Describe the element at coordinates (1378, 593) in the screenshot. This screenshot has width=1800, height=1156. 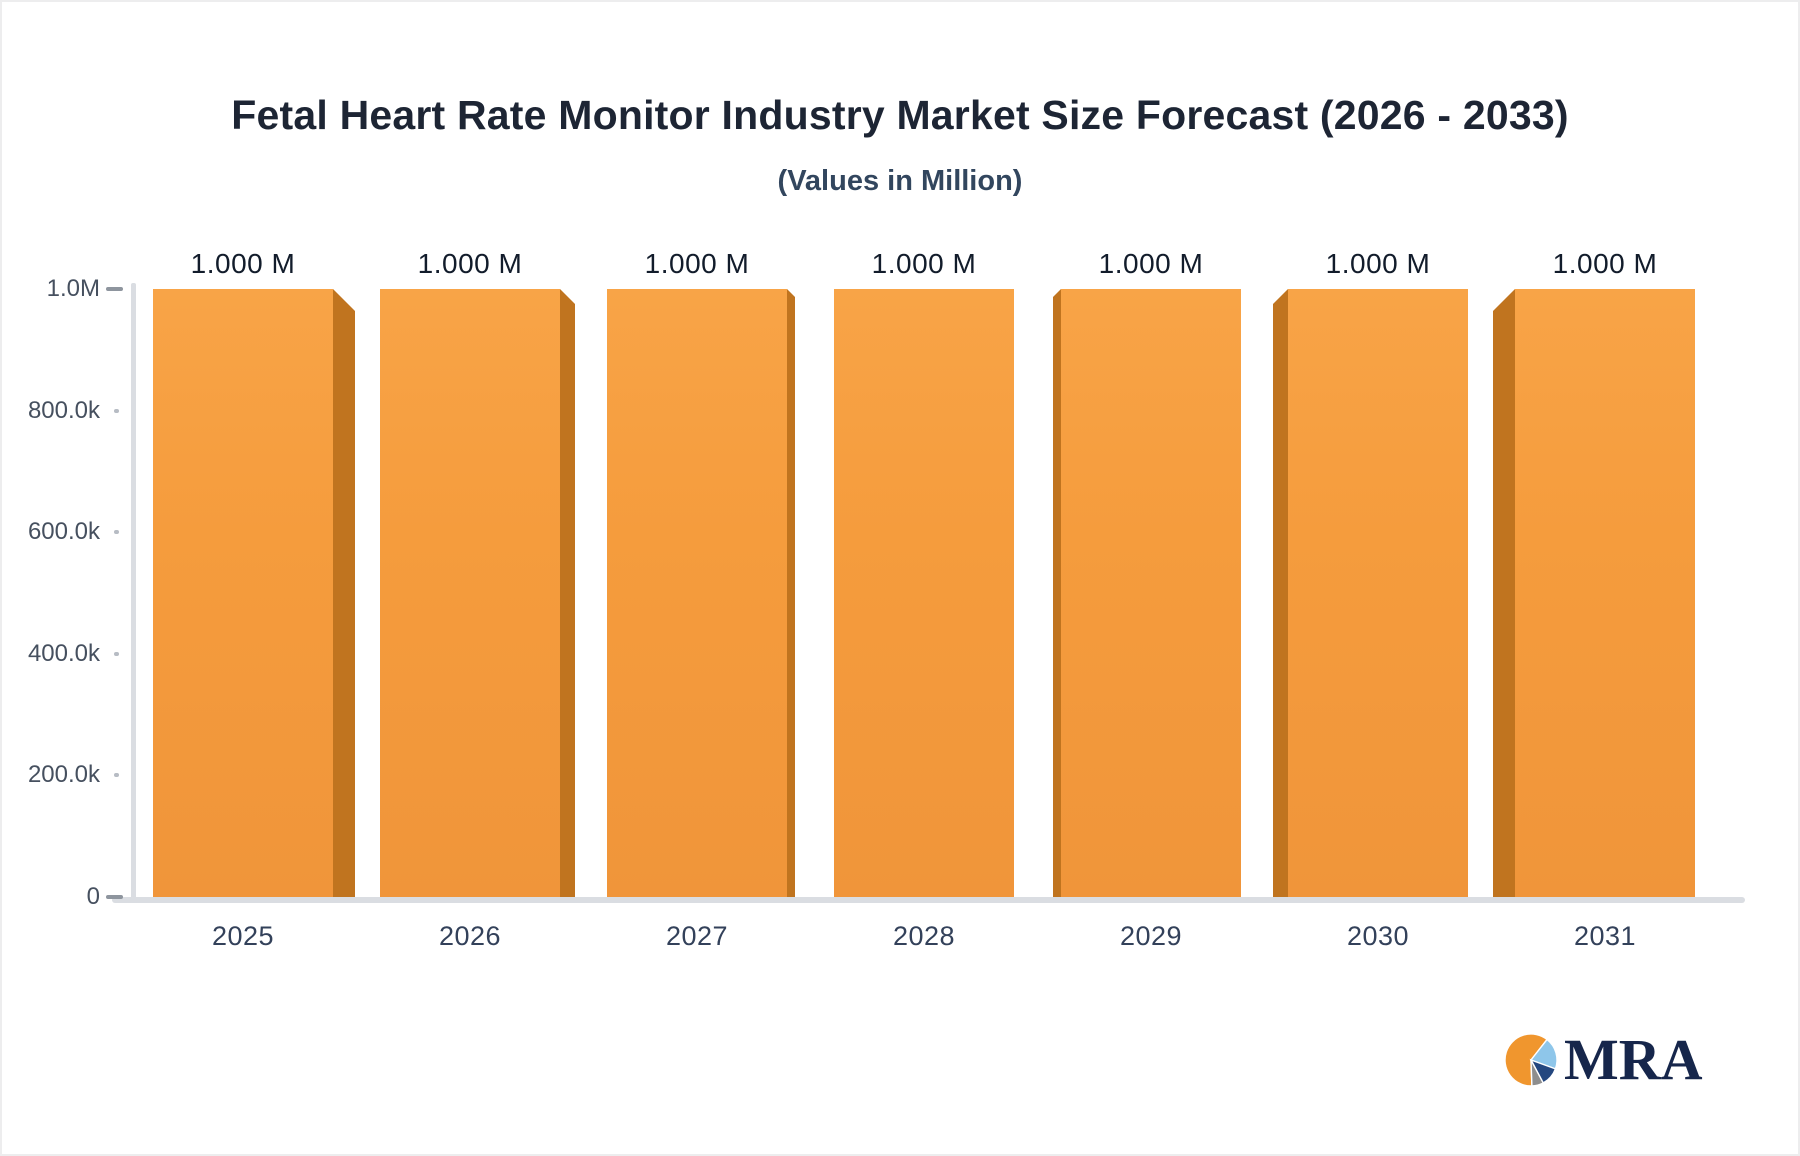
I see `bar-2030` at that location.